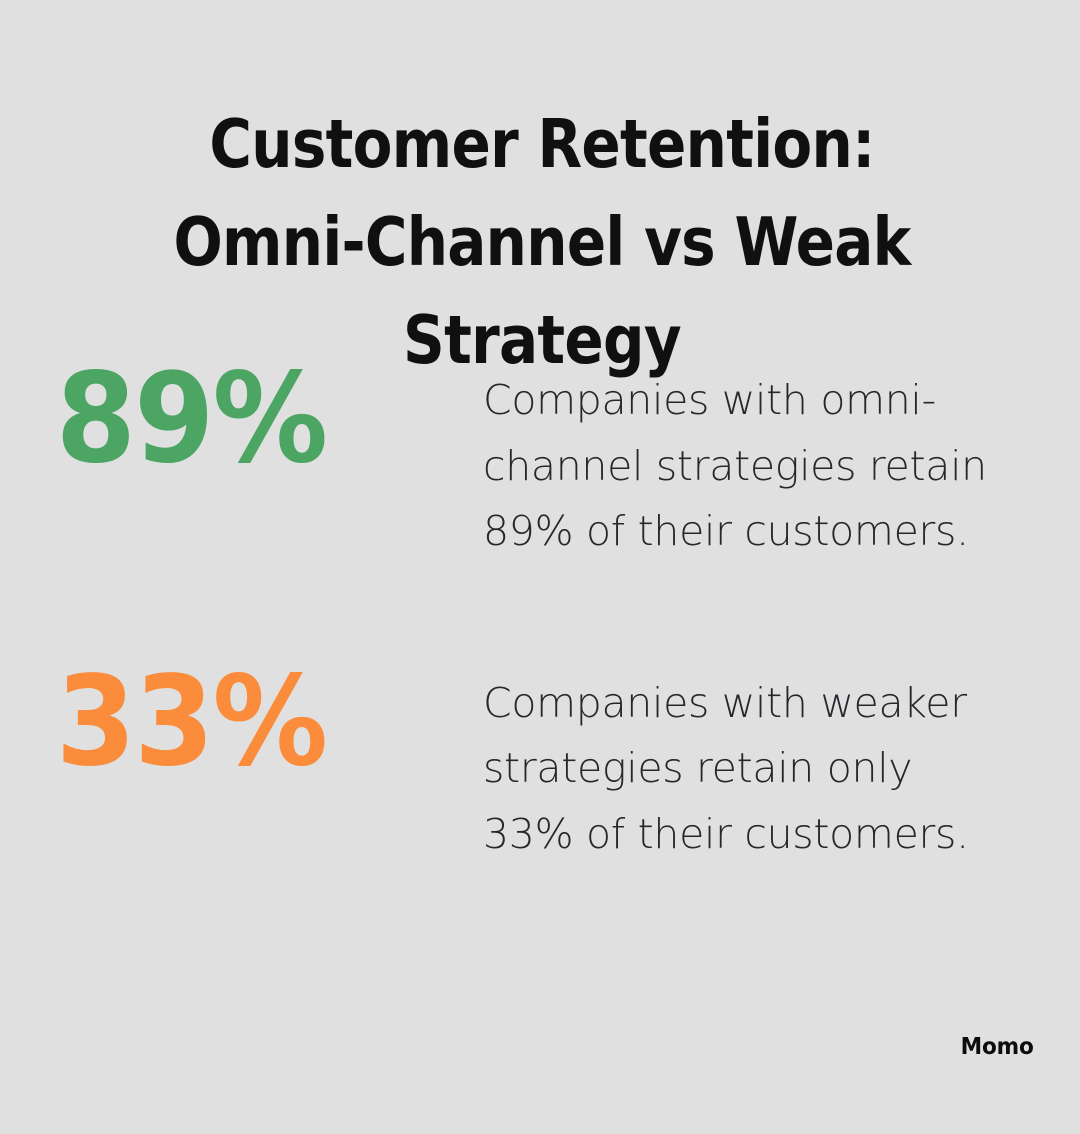  I want to click on brand-logo: Momo, so click(997, 1047).